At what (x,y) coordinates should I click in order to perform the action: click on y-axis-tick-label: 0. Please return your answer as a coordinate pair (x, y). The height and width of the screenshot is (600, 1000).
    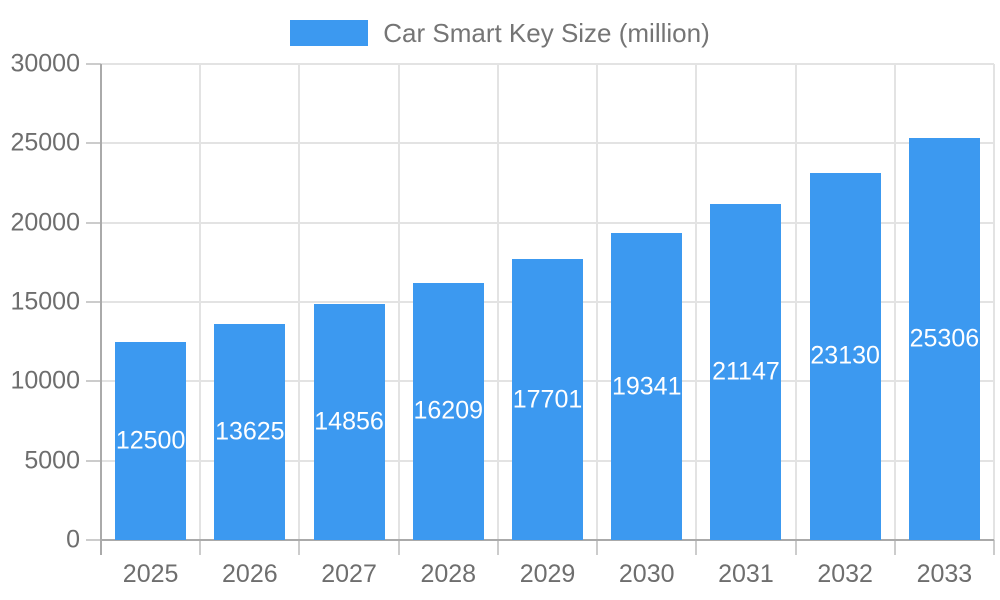
    Looking at the image, I should click on (73, 539).